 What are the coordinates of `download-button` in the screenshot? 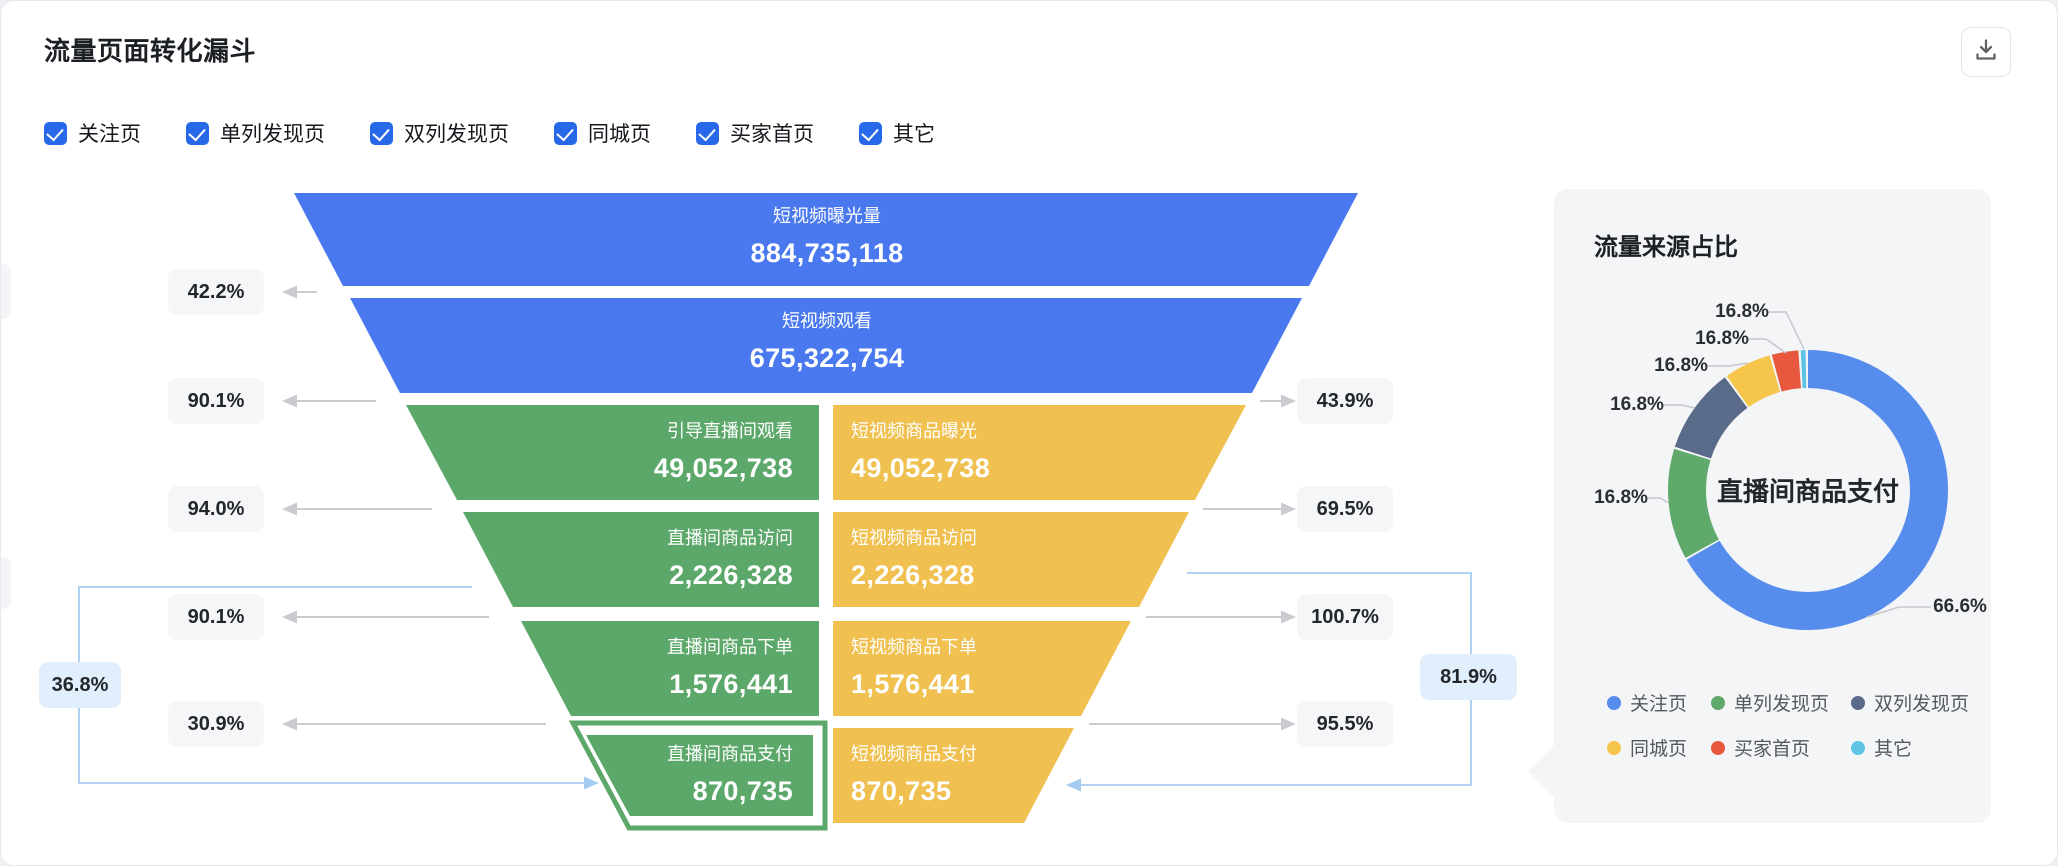 It's located at (1986, 52).